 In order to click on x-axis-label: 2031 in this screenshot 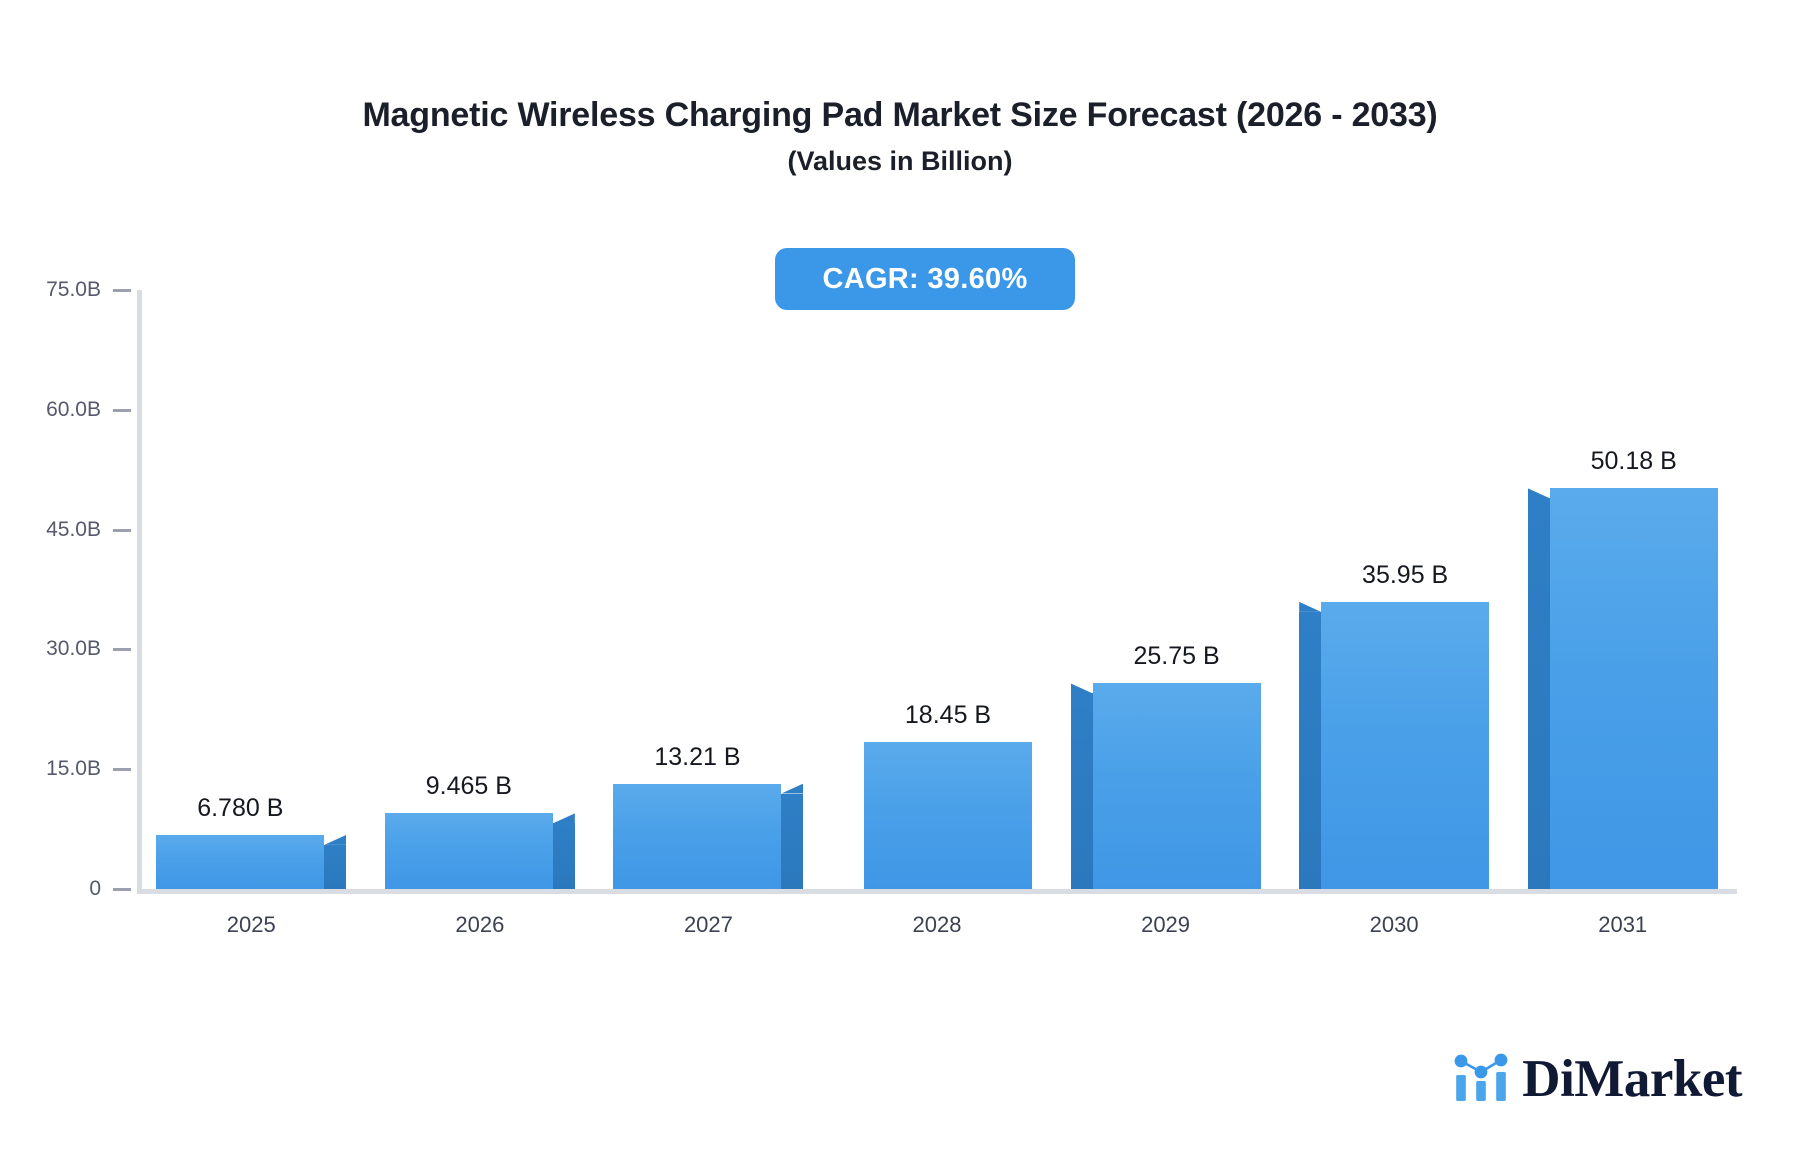, I will do `click(1623, 924)`.